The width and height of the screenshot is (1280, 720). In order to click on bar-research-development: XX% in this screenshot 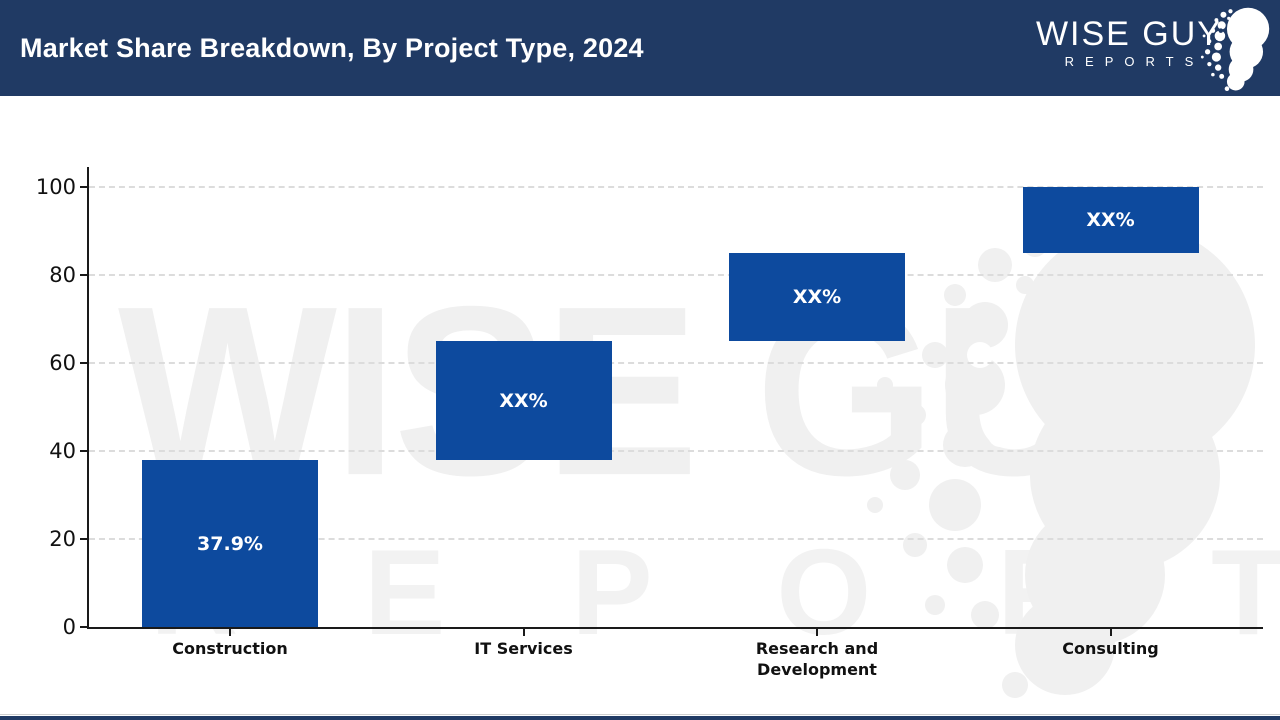, I will do `click(817, 297)`.